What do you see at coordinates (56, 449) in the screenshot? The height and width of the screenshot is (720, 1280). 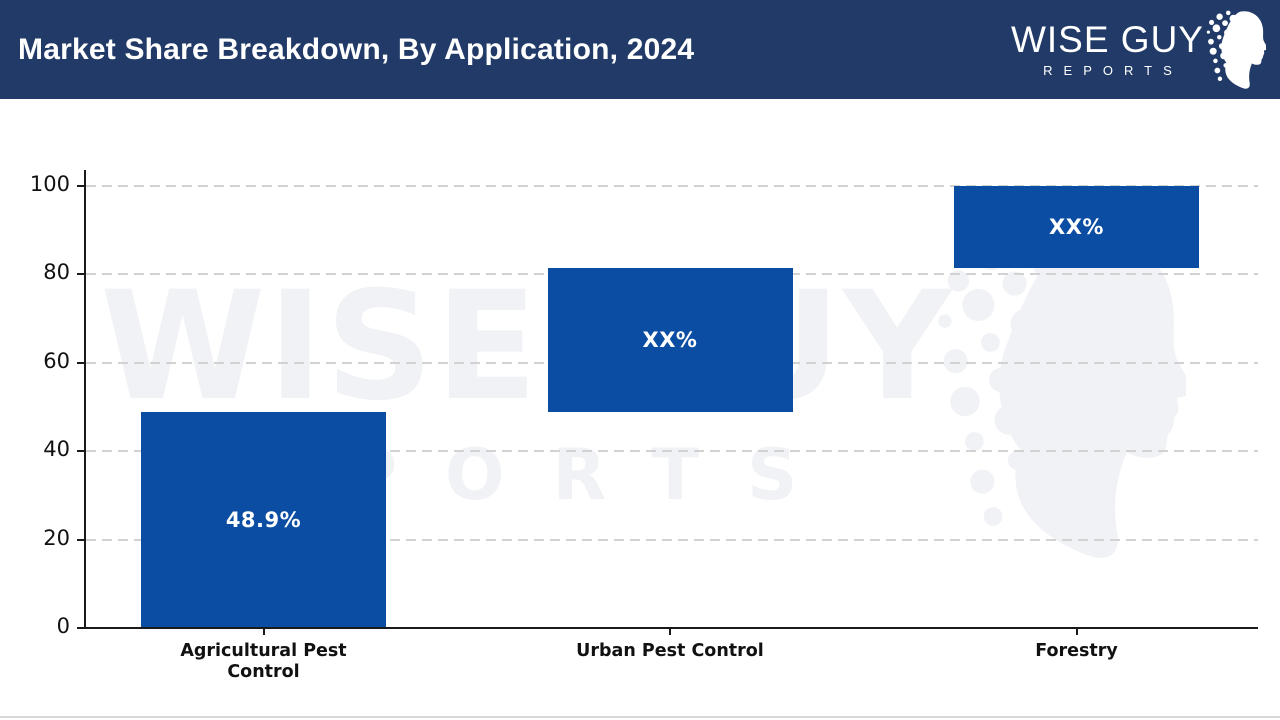 I see `y-tick-label-40: 40` at bounding box center [56, 449].